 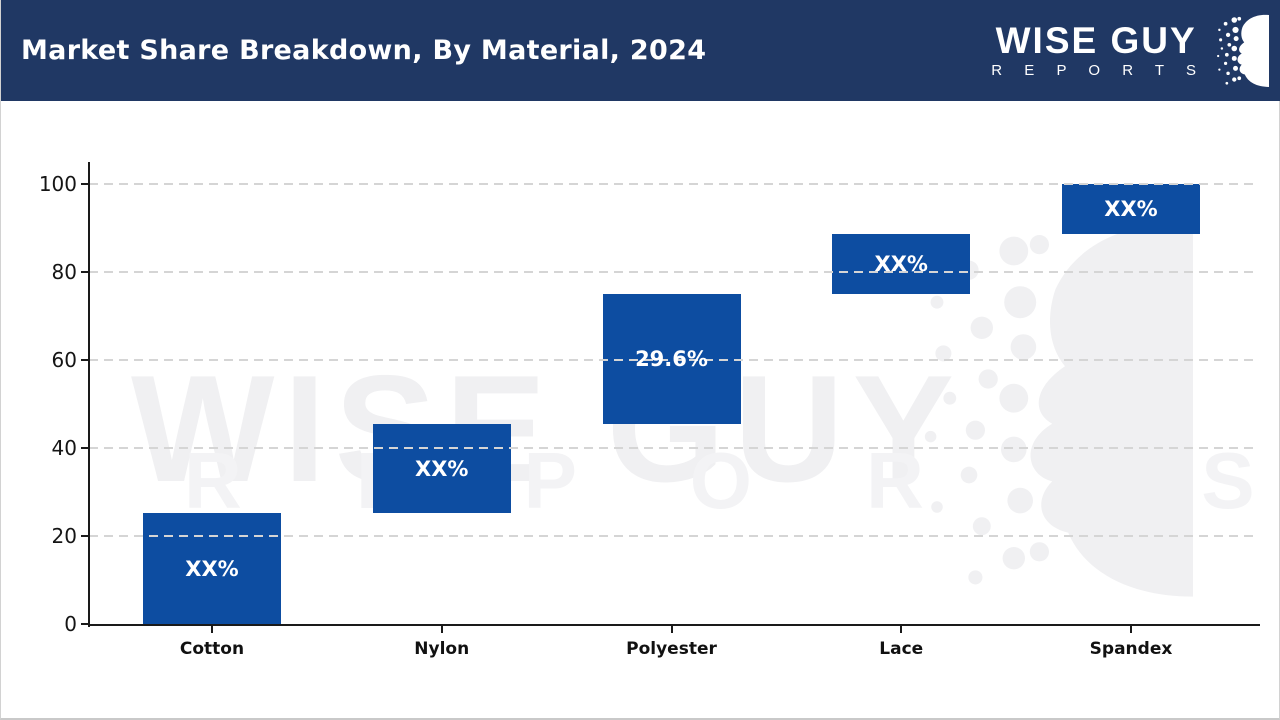 What do you see at coordinates (212, 649) in the screenshot?
I see `x-tick-label-cotton: Cotton` at bounding box center [212, 649].